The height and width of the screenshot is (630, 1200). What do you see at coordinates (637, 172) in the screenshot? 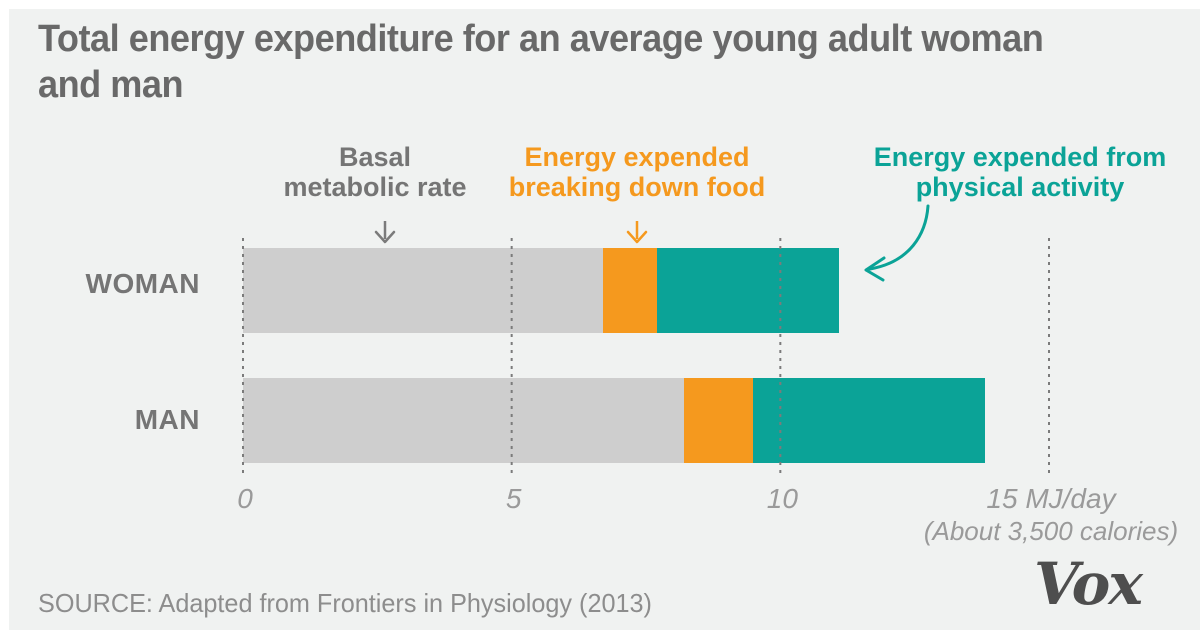
I see `legend-energy-breaking-down-food: Energy expended breaking down food` at bounding box center [637, 172].